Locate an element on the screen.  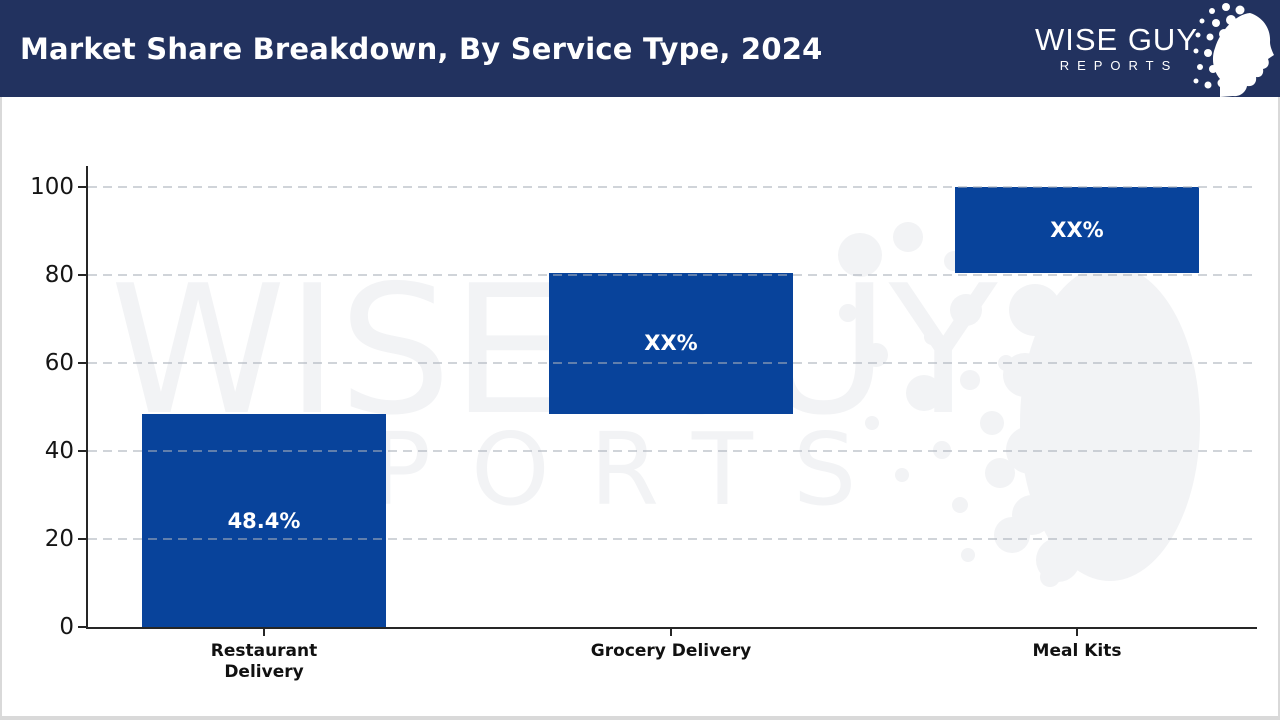
page-border-right is located at coordinates (1279, 408).